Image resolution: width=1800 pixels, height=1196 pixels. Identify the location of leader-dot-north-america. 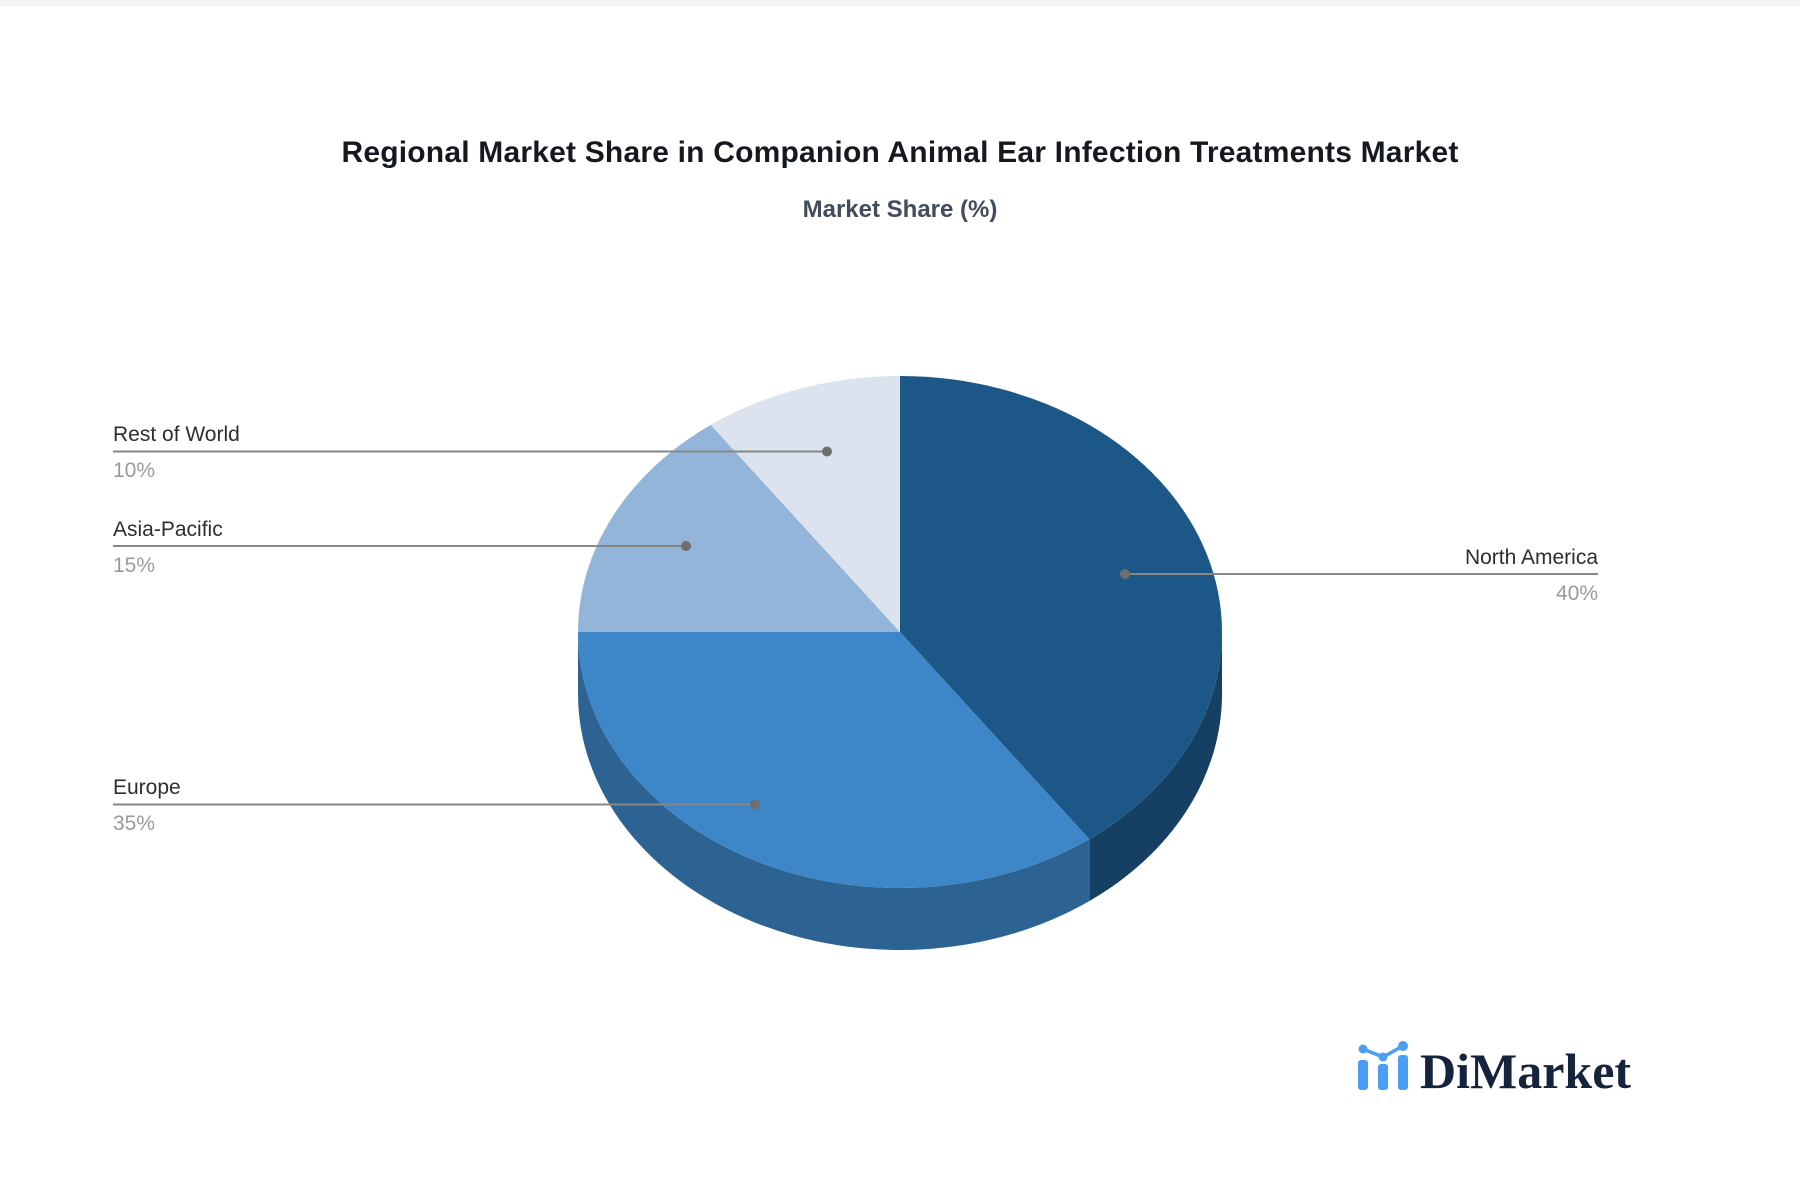
(1125, 574).